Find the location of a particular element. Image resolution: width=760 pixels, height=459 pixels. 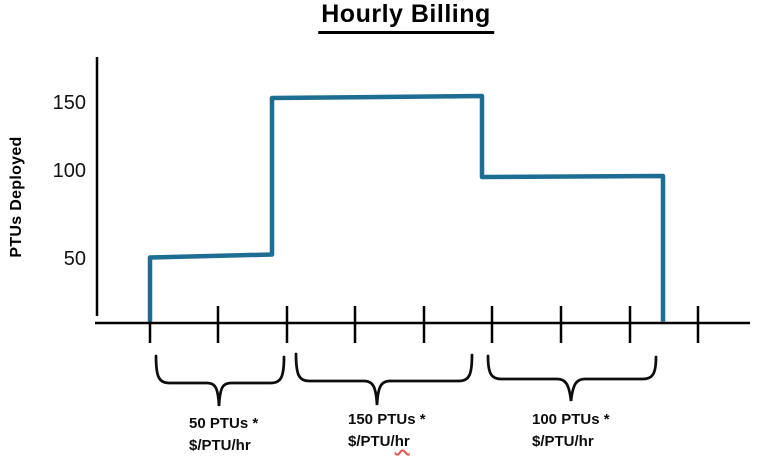

y-tick-label-100: 100 is located at coordinates (69, 171).